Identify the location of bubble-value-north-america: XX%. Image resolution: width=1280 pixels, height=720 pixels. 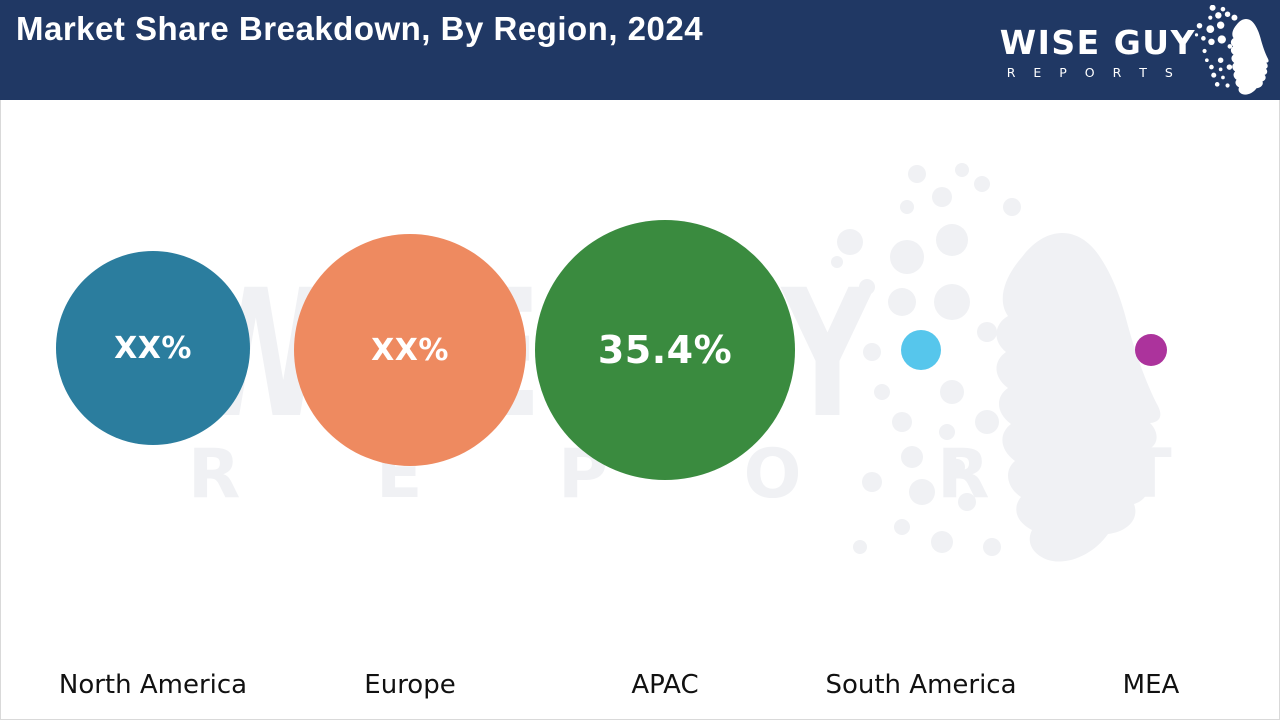
(153, 348).